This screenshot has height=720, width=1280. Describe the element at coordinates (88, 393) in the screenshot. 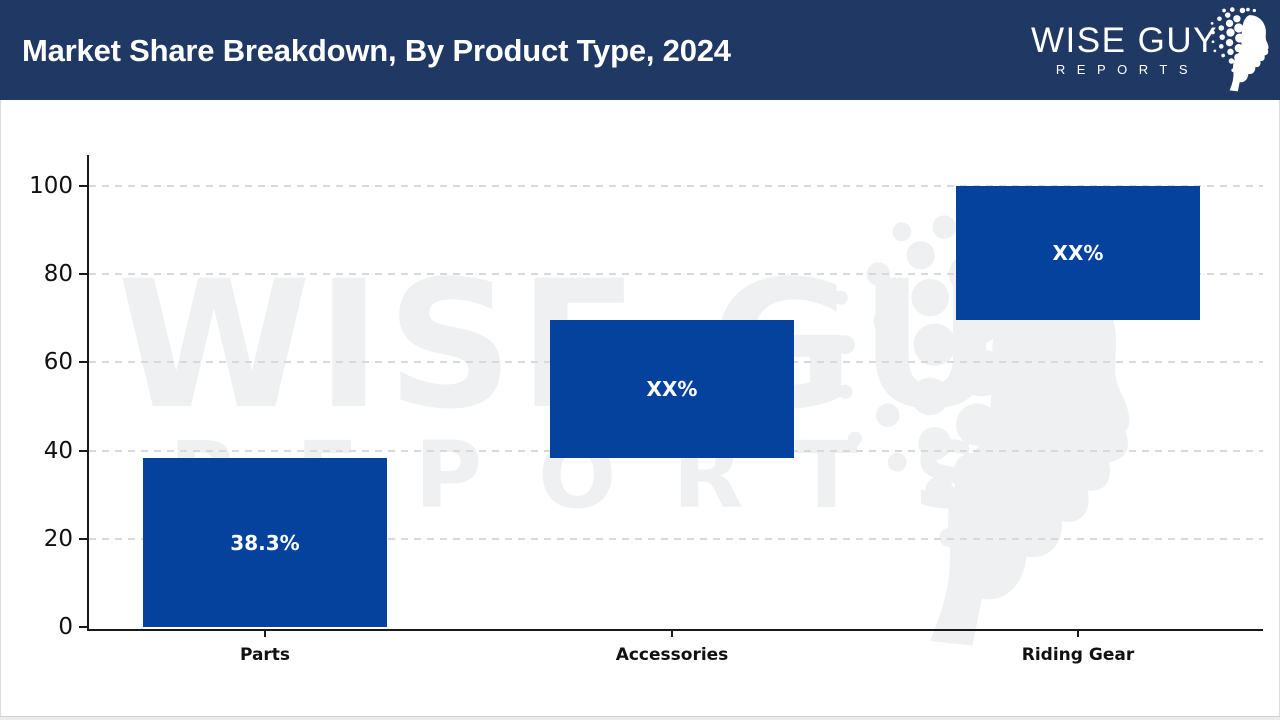

I see `y-axis-line` at that location.